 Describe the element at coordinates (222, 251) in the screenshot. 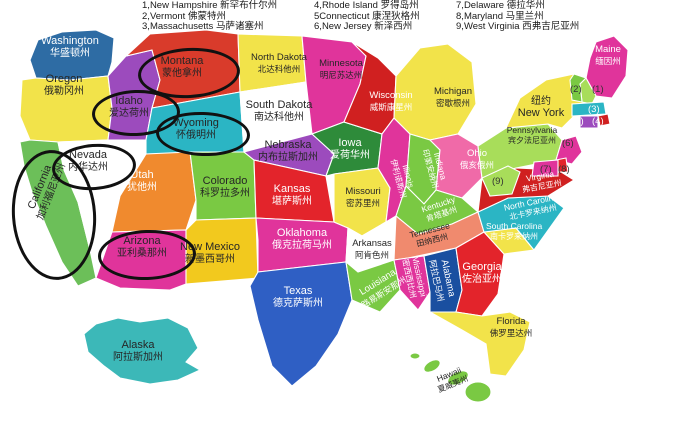

I see `shape-new-mexico` at that location.